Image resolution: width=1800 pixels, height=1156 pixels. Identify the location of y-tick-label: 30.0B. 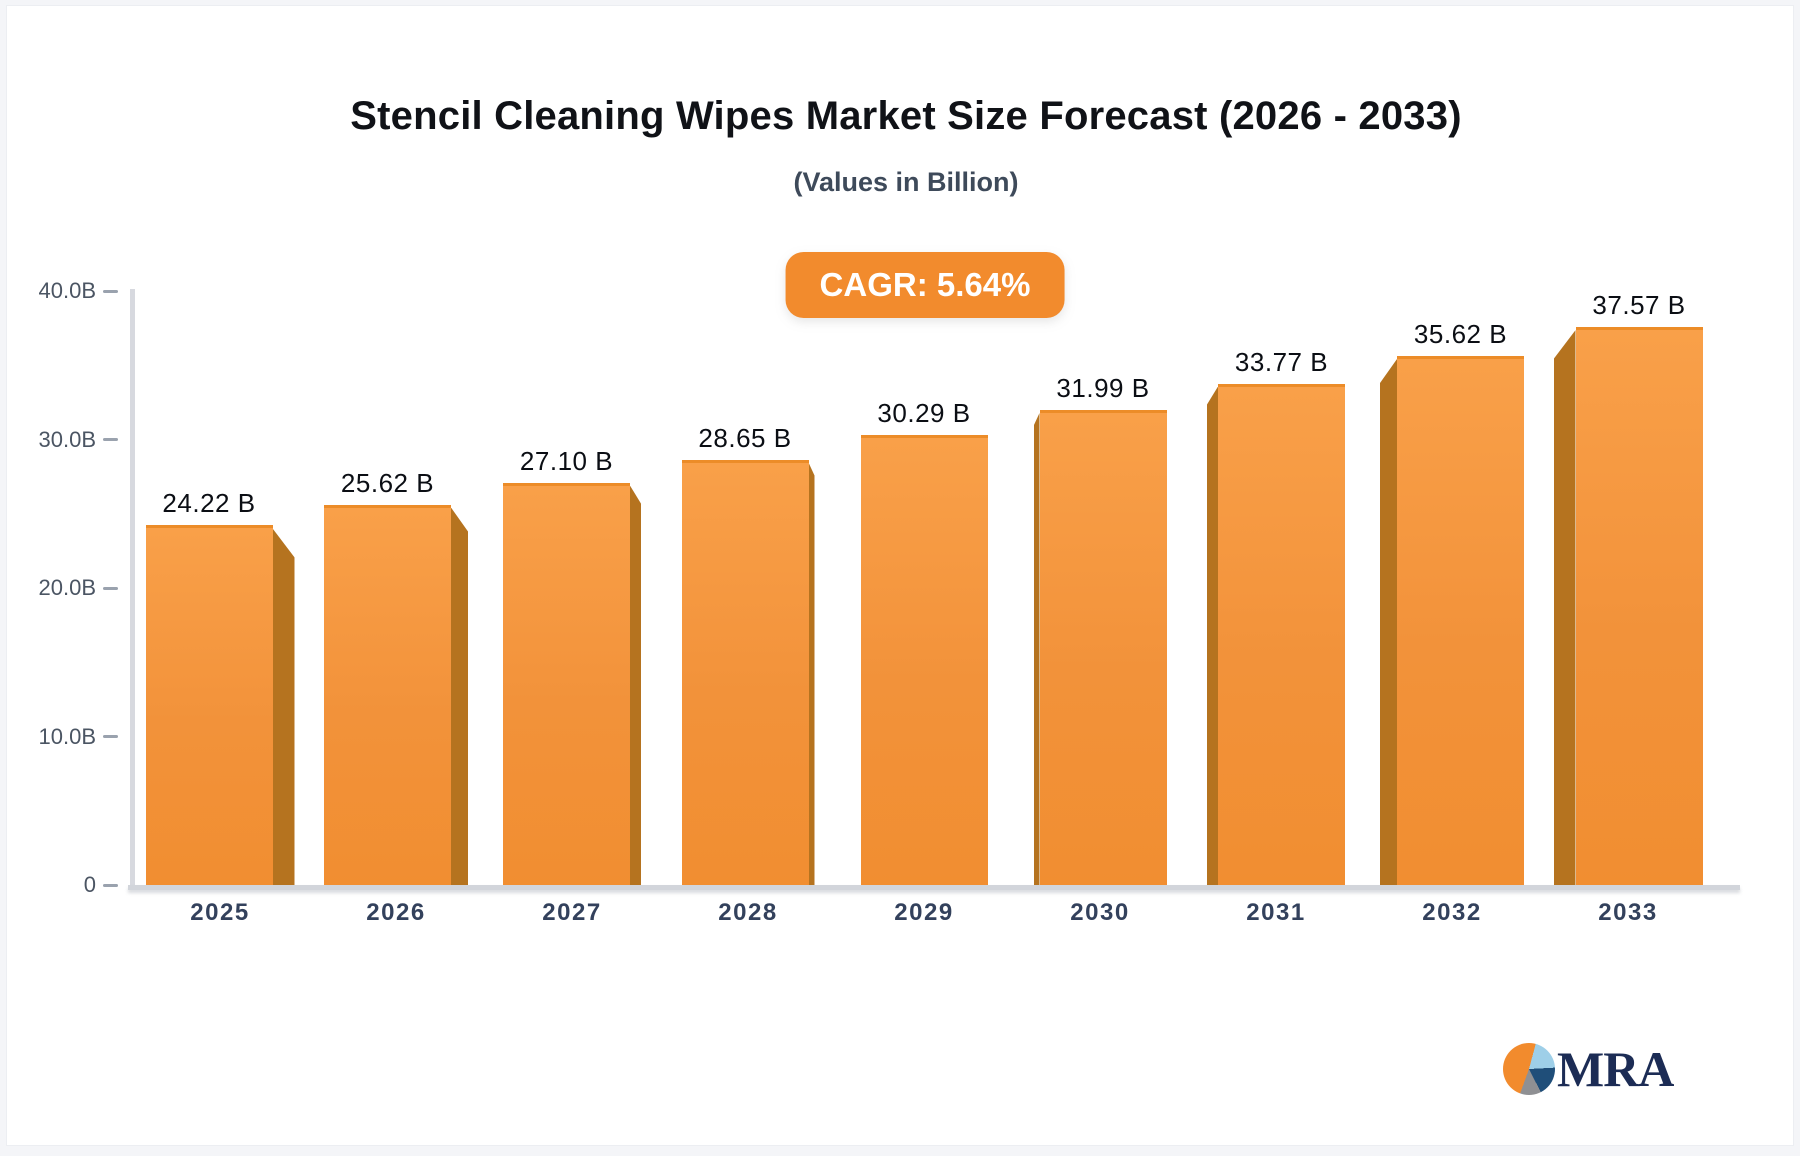
(67, 439).